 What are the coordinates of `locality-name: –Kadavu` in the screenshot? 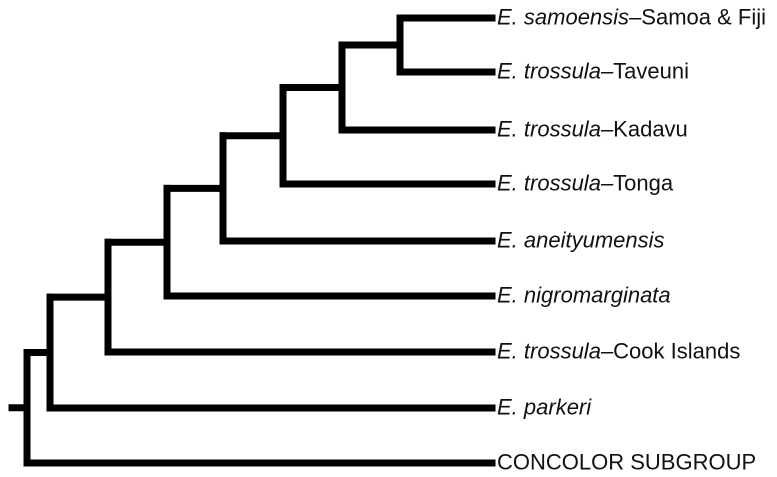 It's located at (644, 129).